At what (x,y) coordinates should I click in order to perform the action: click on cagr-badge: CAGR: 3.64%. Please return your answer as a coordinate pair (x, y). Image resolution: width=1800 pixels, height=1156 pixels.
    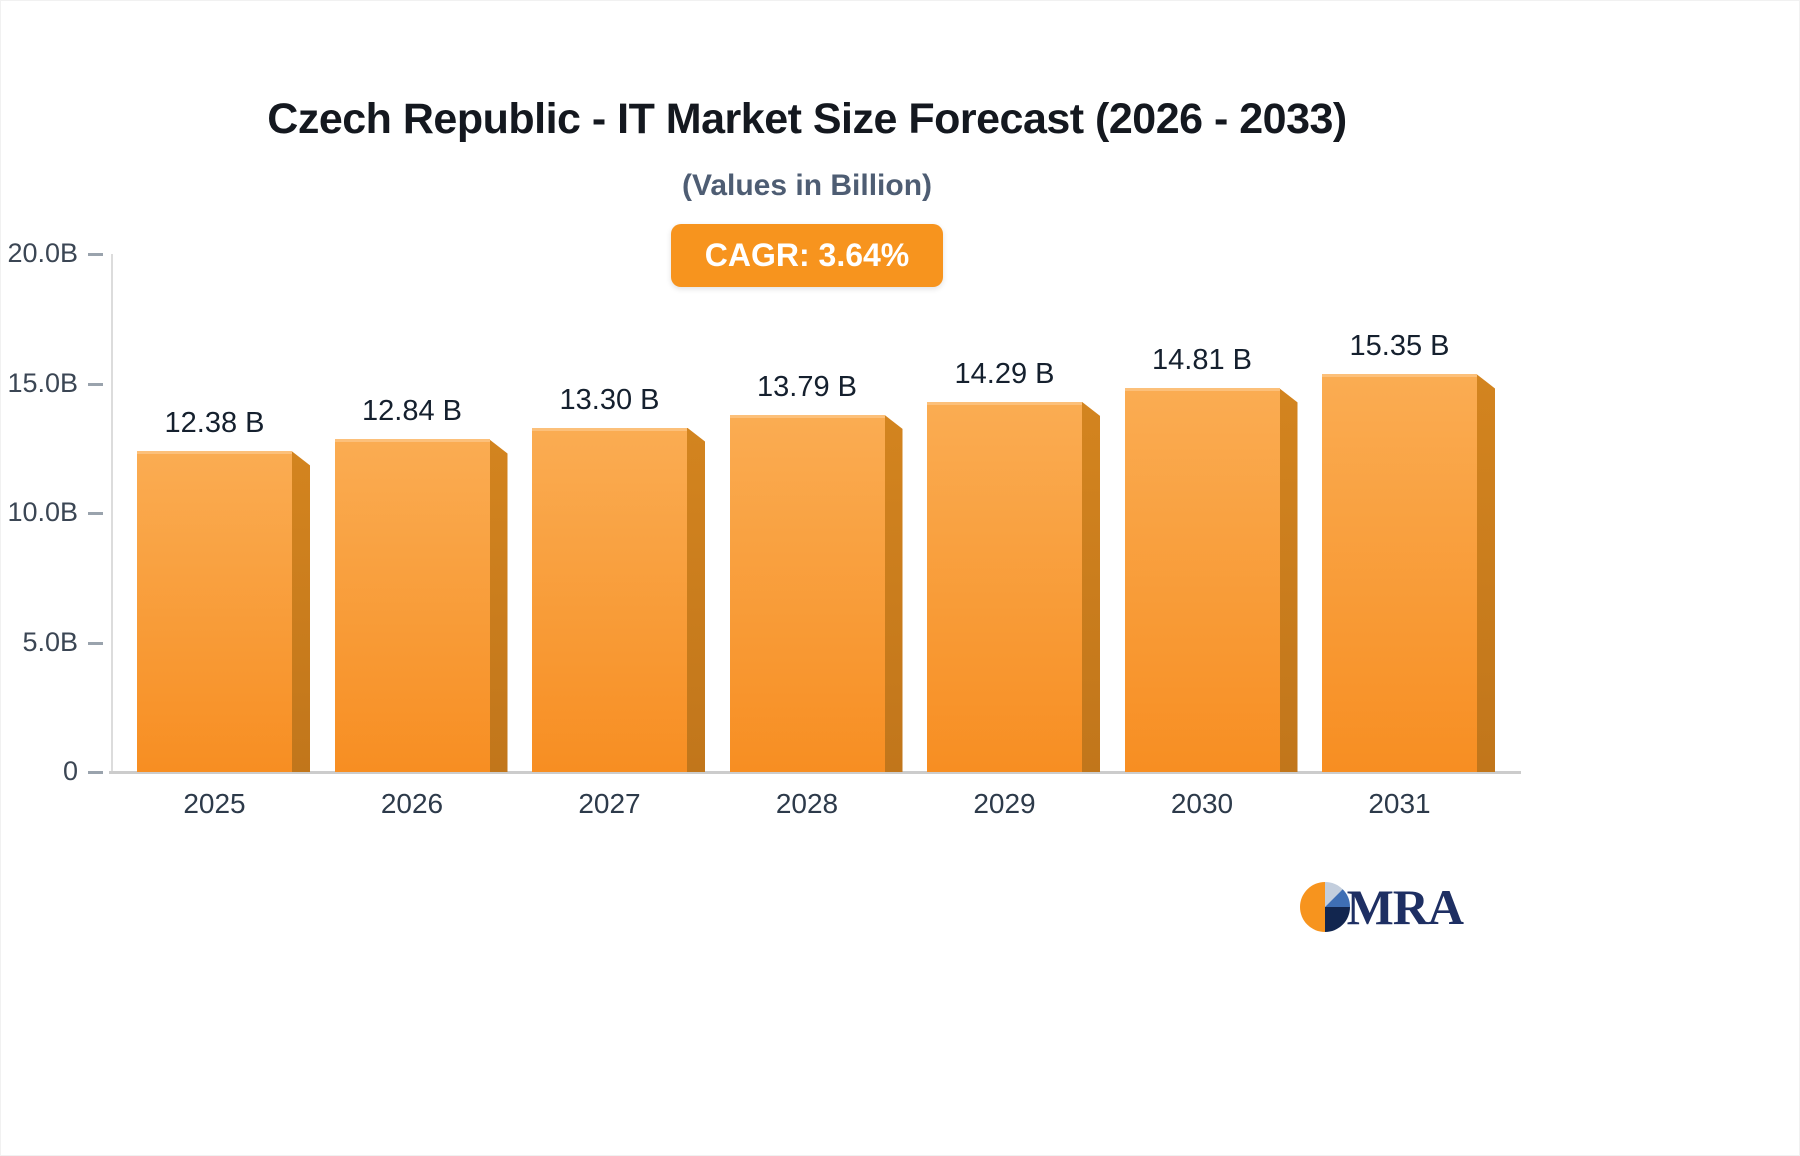
    Looking at the image, I should click on (807, 255).